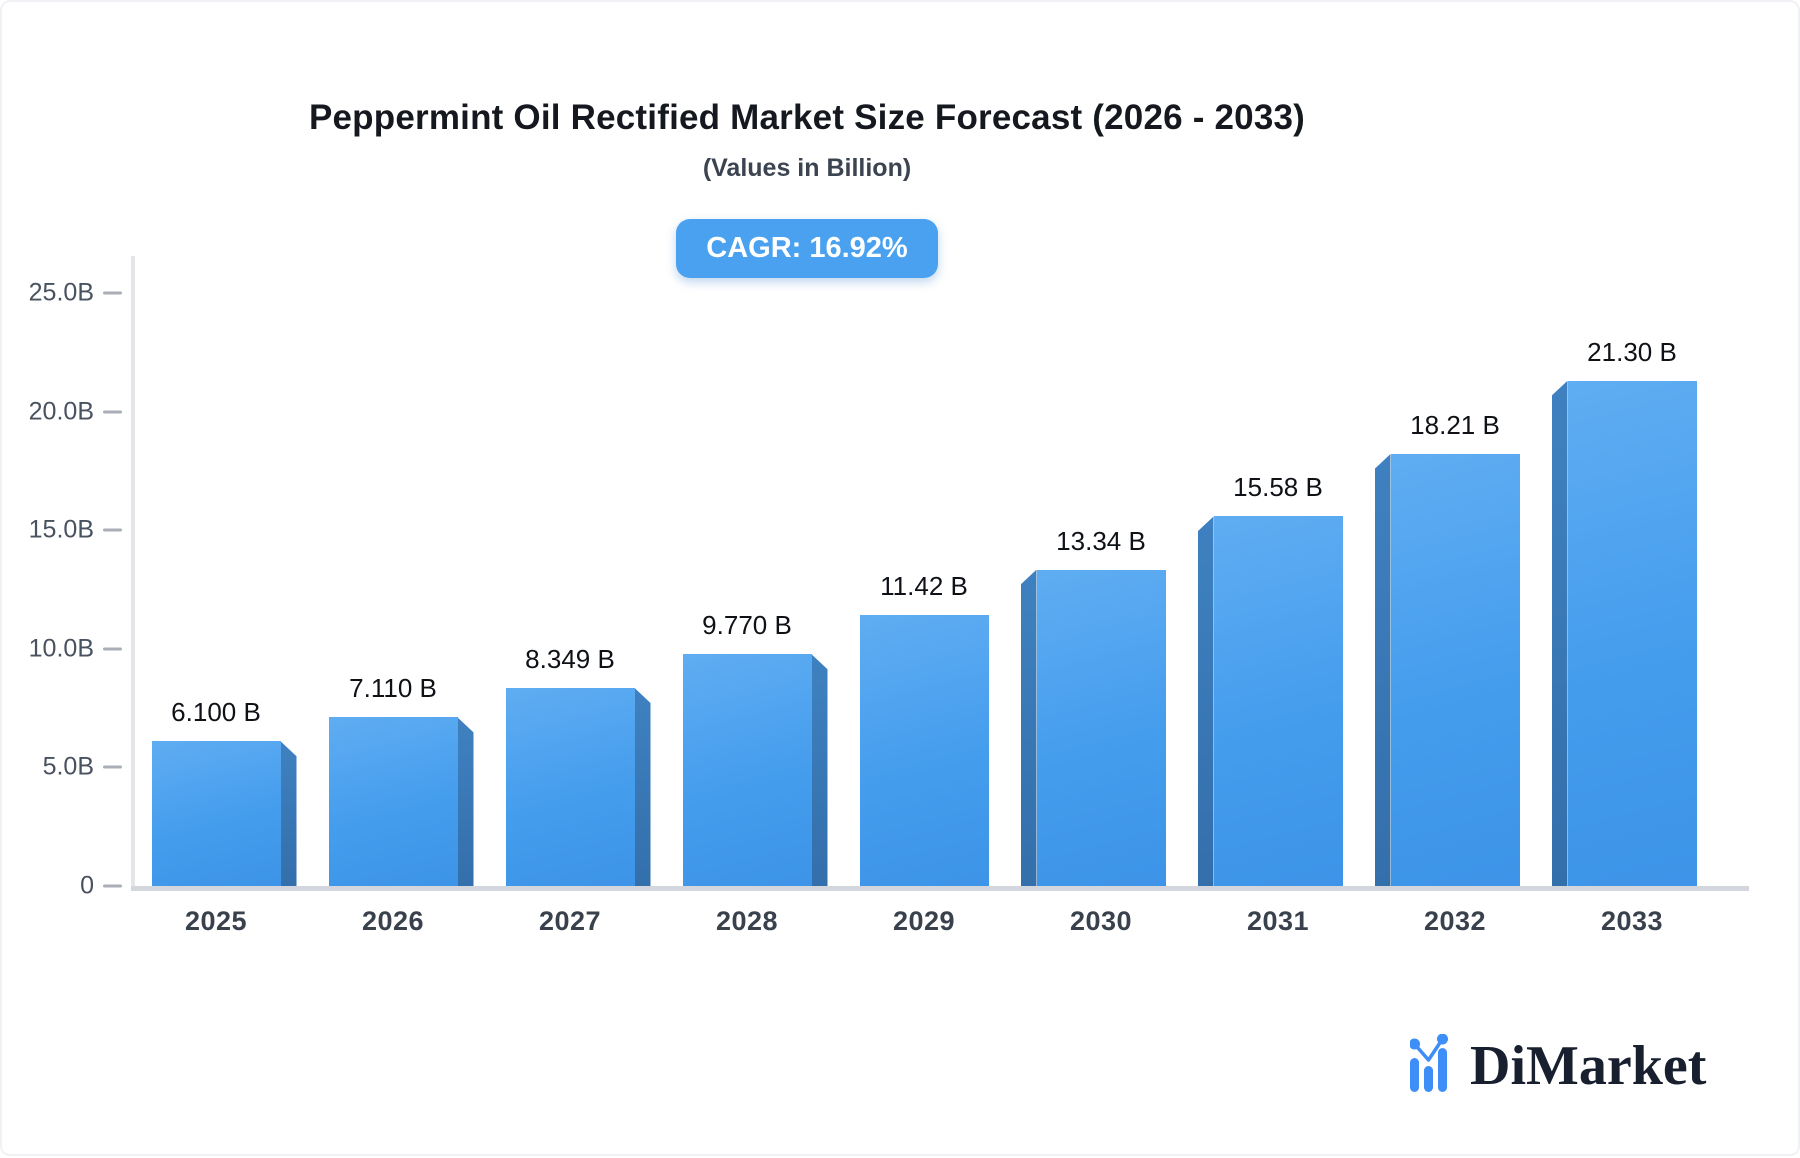 Image resolution: width=1800 pixels, height=1158 pixels. Describe the element at coordinates (1429, 1063) in the screenshot. I see `mini-bar-chart-logo-icon` at that location.